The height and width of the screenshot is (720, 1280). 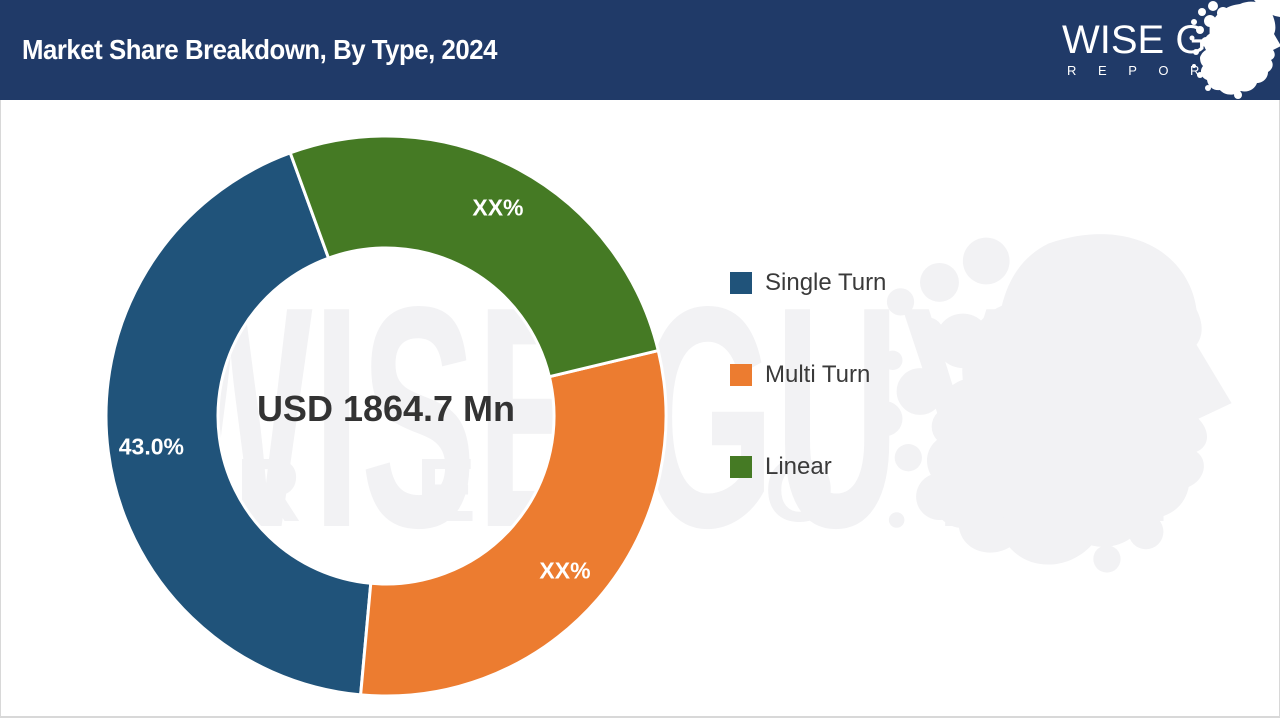 What do you see at coordinates (1150, 50) in the screenshot?
I see `wiseguy-logo: WISE GUY R E P O R T S` at bounding box center [1150, 50].